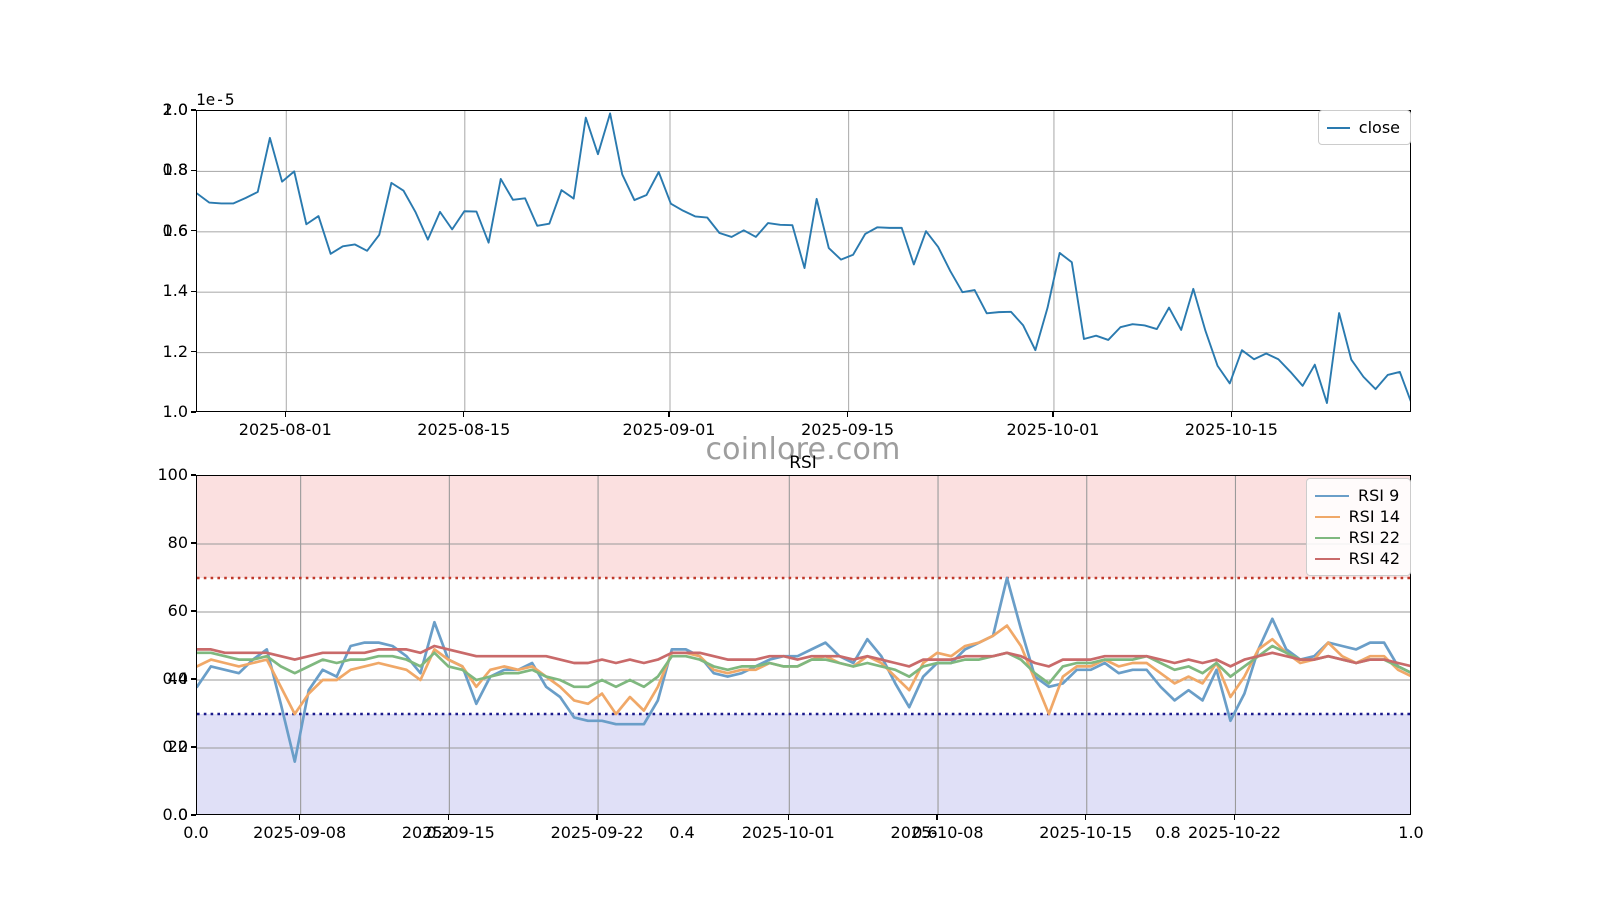  I want to click on rsi-x-tick-label: 2025-10-08, so click(937, 832).